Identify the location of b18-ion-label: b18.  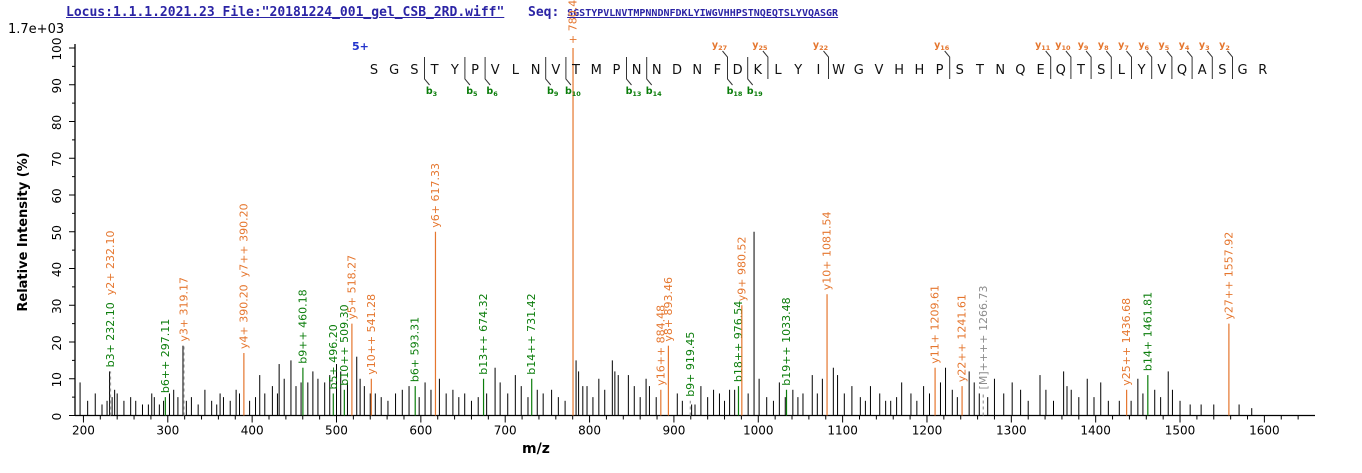
(735, 92).